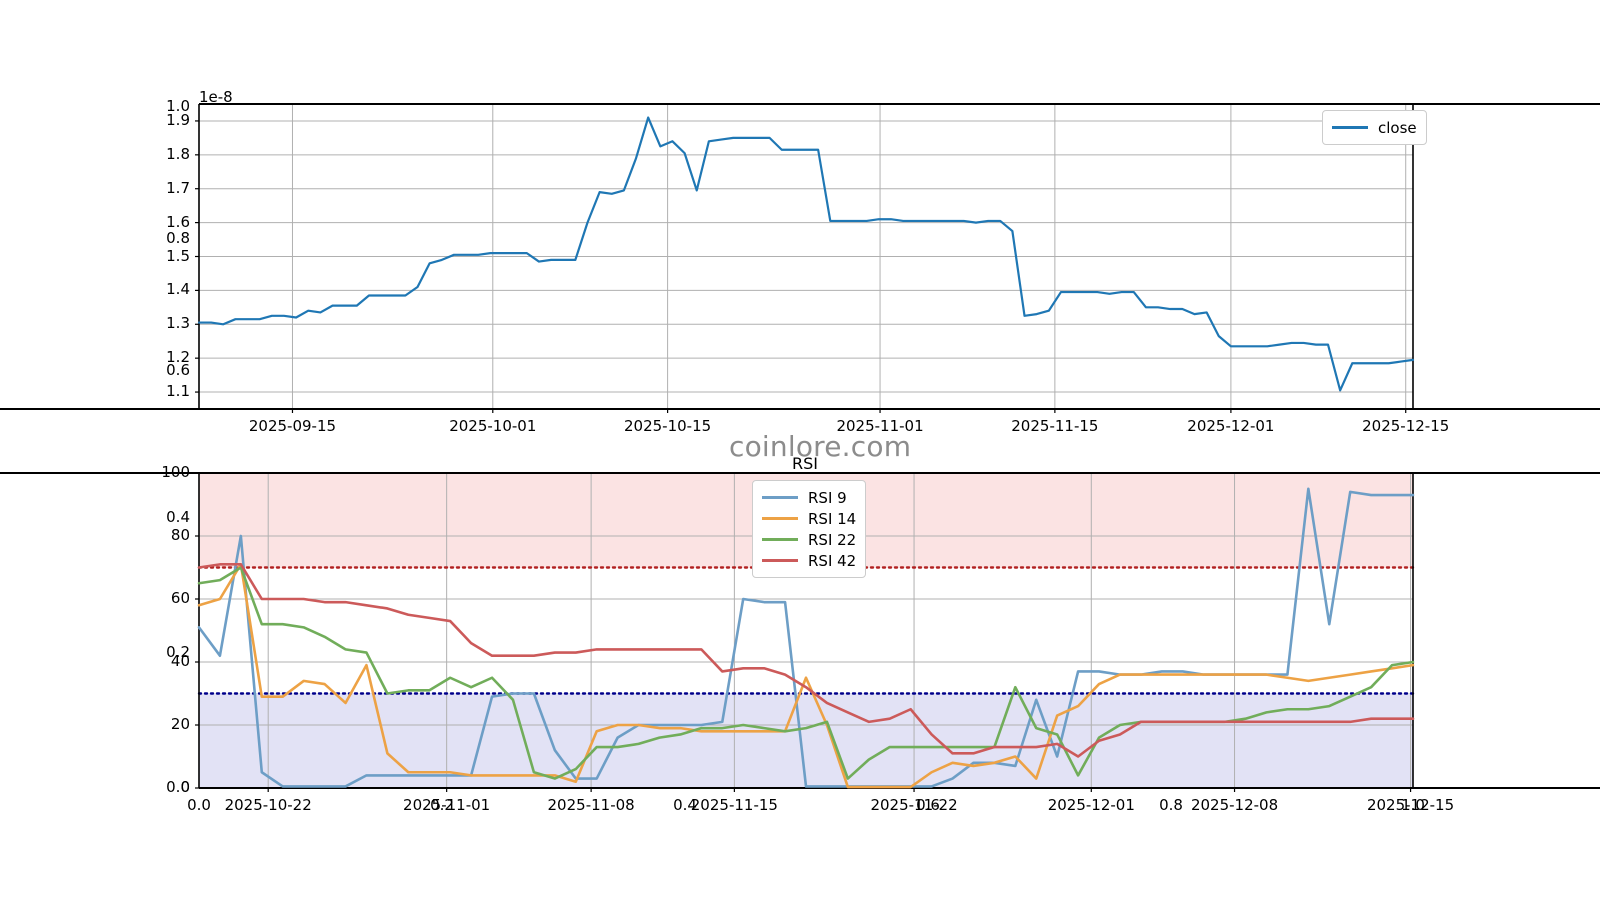 The height and width of the screenshot is (900, 1600). I want to click on price-x-tick: 2025-10-15, so click(668, 426).